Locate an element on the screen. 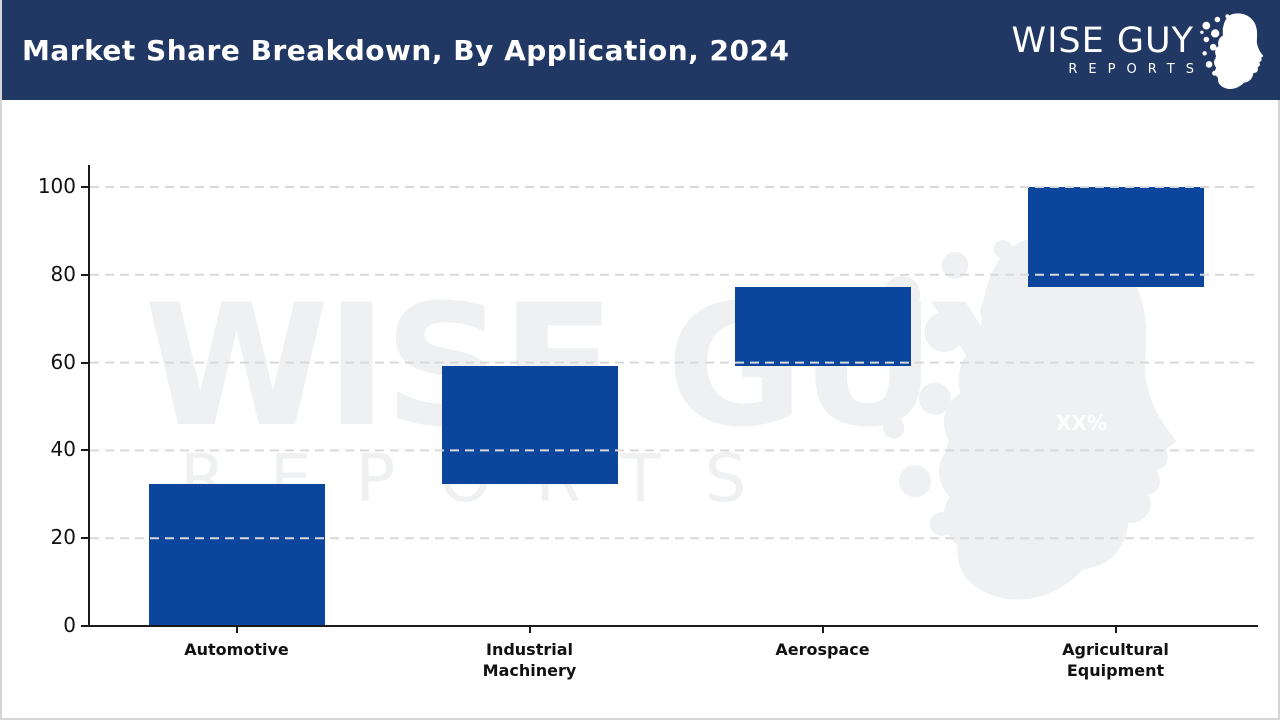 The height and width of the screenshot is (720, 1280). logo-text: WISE GUY REPORTS is located at coordinates (1102, 49).